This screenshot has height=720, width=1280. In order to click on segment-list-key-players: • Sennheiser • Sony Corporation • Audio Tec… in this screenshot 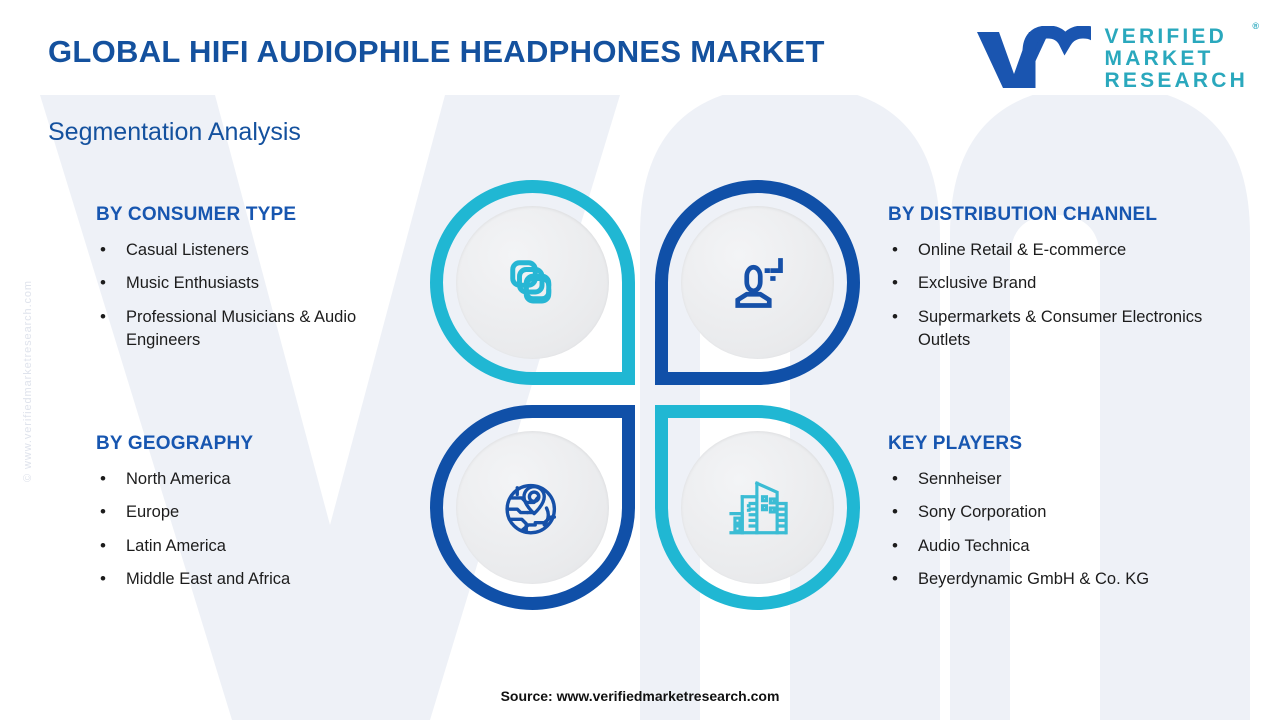, I will do `click(1068, 530)`.